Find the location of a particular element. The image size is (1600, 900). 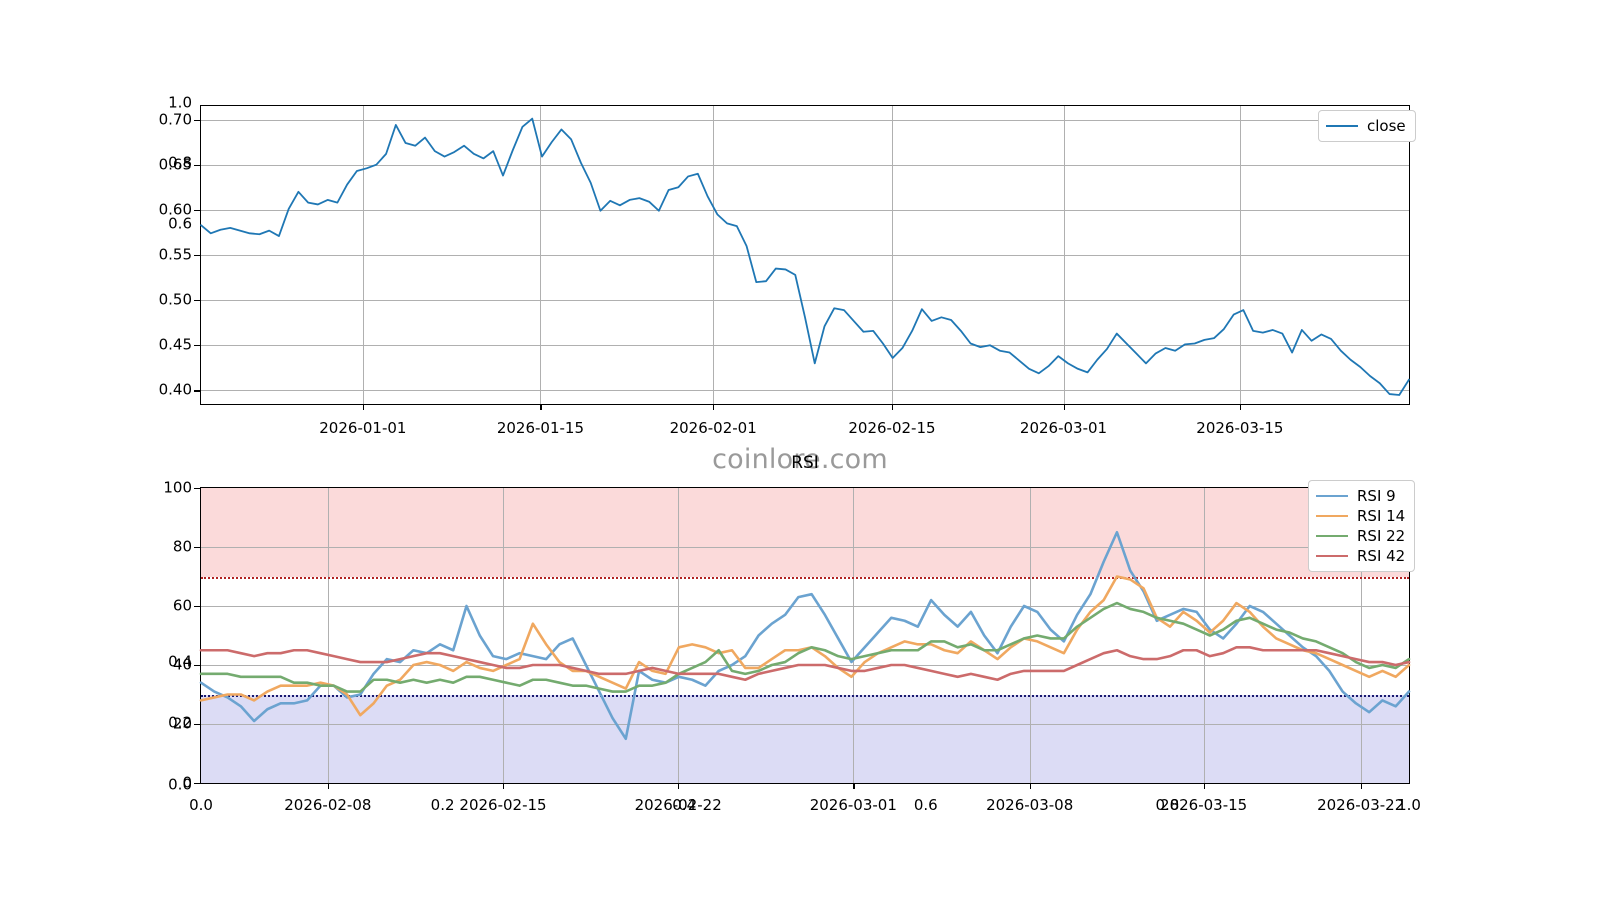

rsi-legend: RSI 9 RSI 14 RSI 22 RSI 42 is located at coordinates (1362, 526).